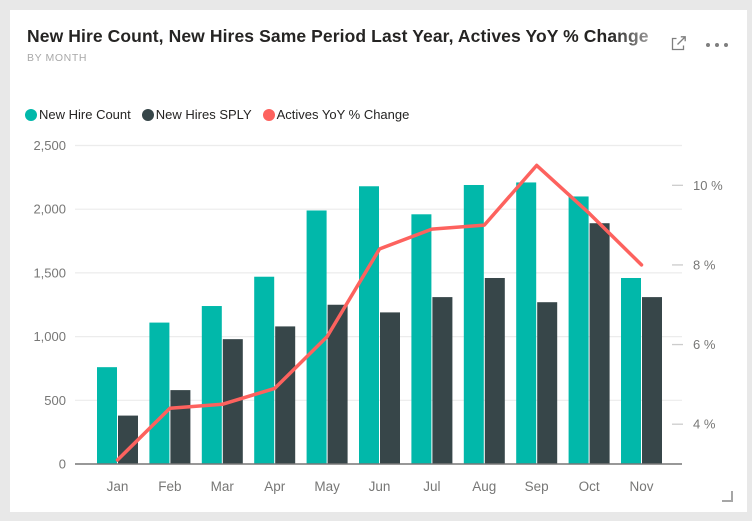  Describe the element at coordinates (494, 370) in the screenshot. I see `bar-new-hires-sply-aug` at that location.